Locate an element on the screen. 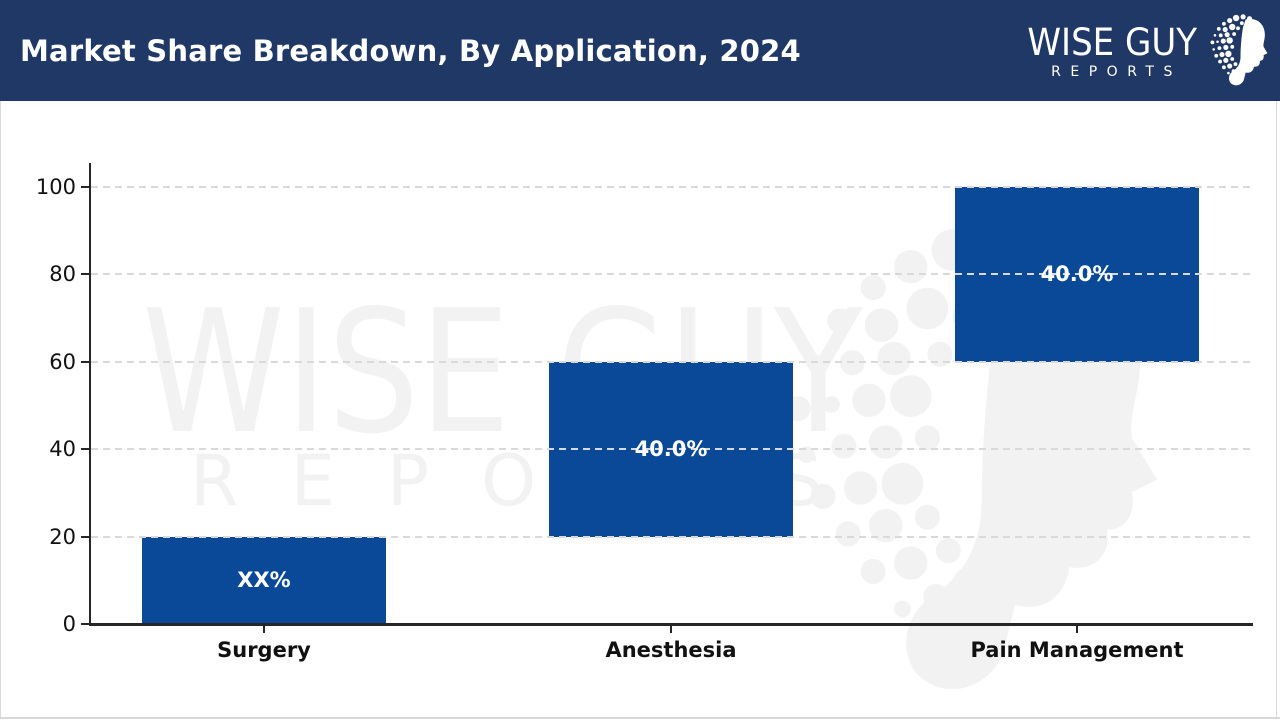 The image size is (1280, 720). brand-wordmark: WISE GUY is located at coordinates (1111, 42).